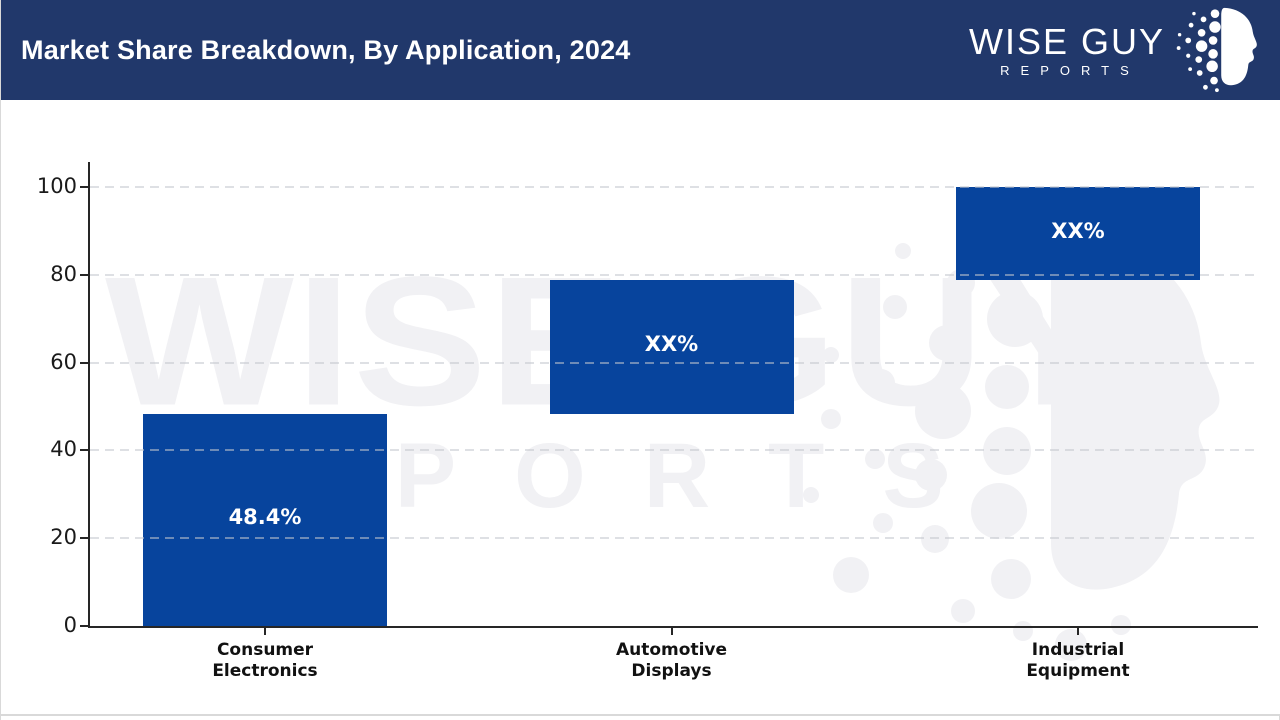  Describe the element at coordinates (1216, 50) in the screenshot. I see `logo-face-icon` at that location.